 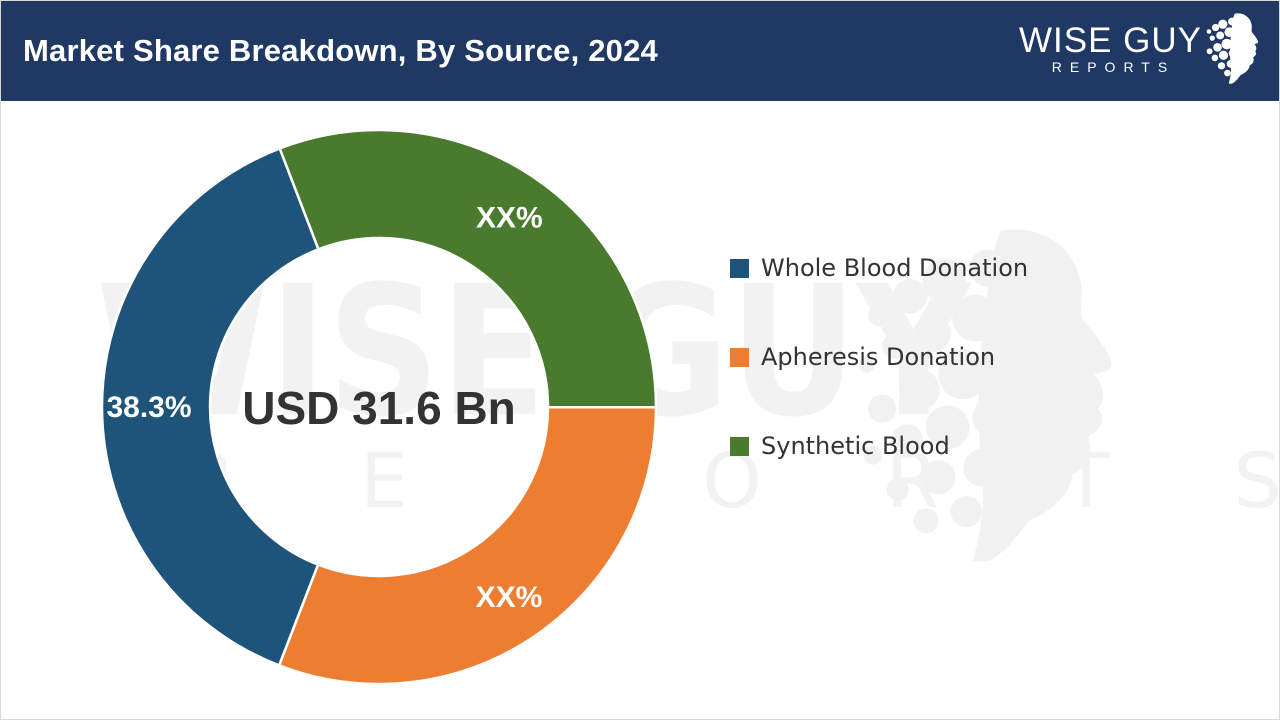 What do you see at coordinates (509, 597) in the screenshot?
I see `slice-label-1: XX%` at bounding box center [509, 597].